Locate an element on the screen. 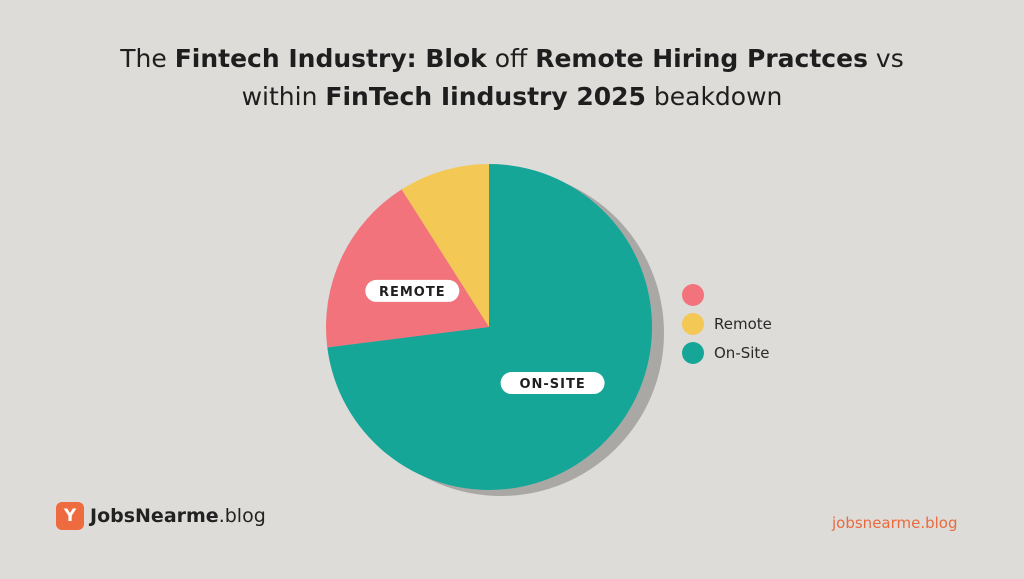 This screenshot has width=1024, height=579. chart-title-segment: Remote Hiring Practces is located at coordinates (701, 58).